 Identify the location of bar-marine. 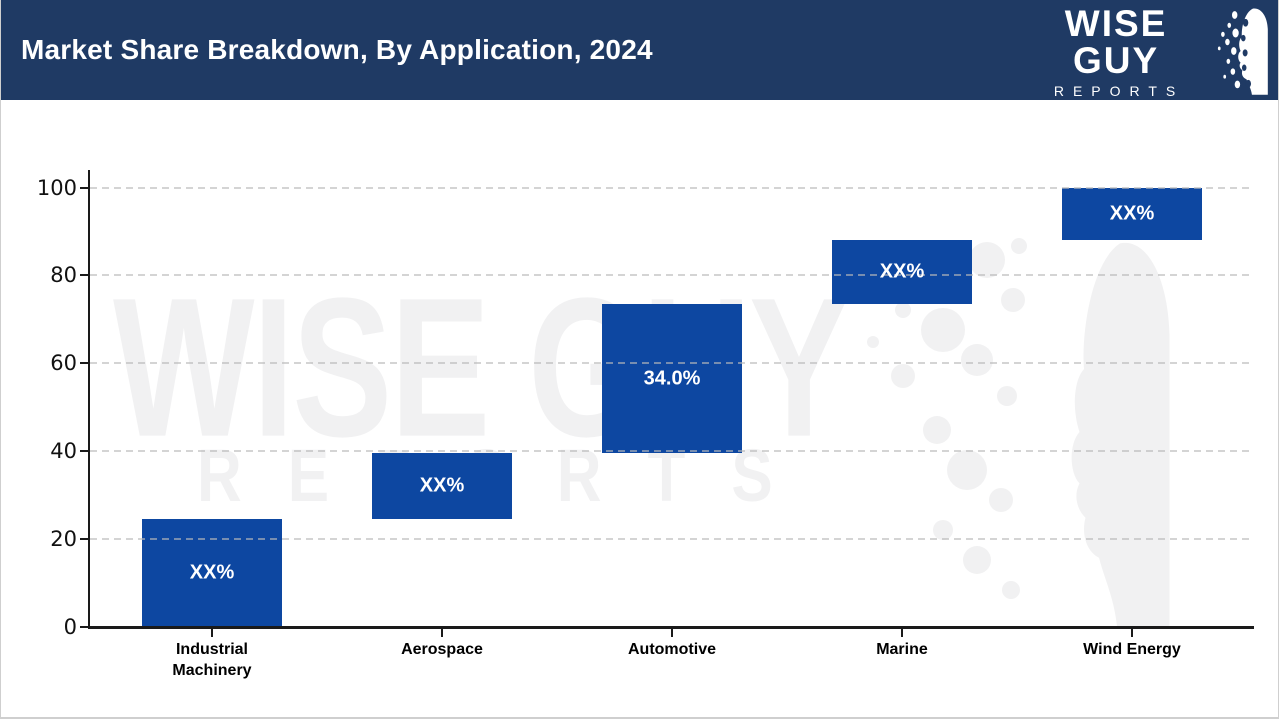
(902, 272).